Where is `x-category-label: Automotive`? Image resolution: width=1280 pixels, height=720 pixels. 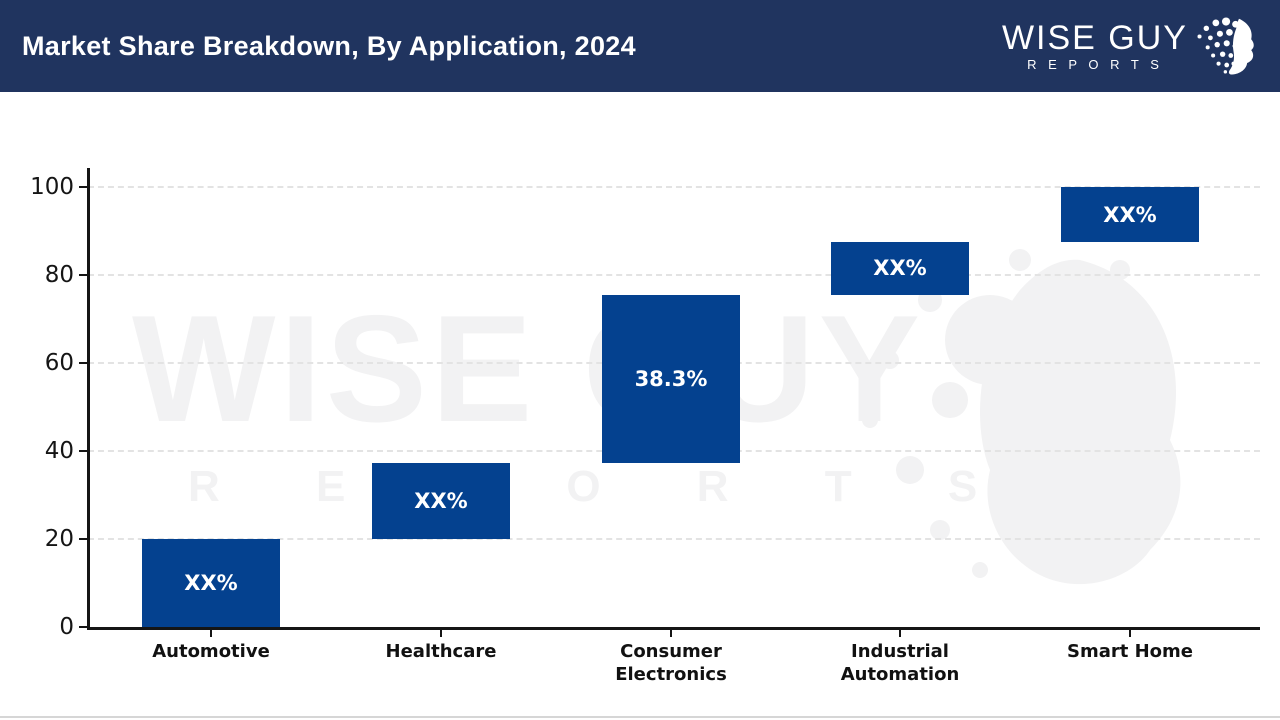 x-category-label: Automotive is located at coordinates (211, 651).